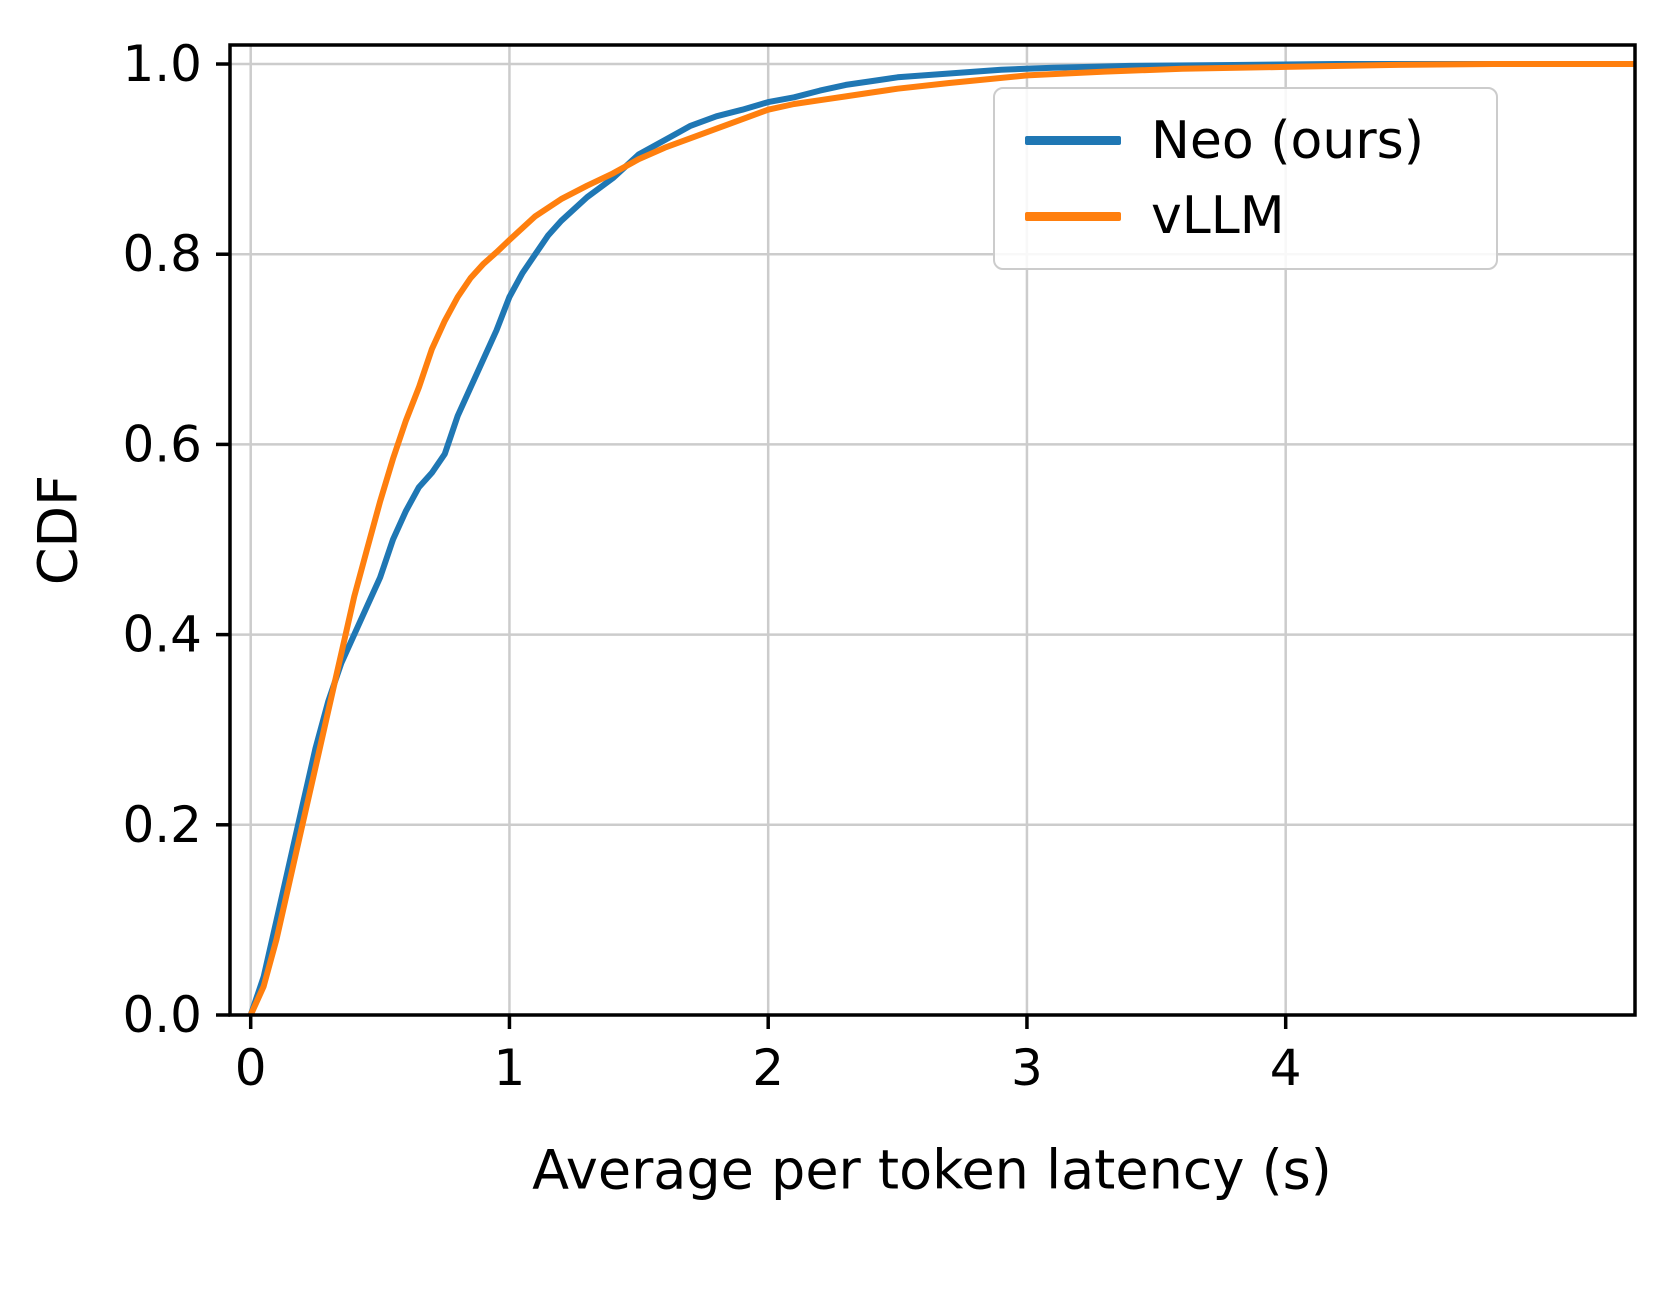 This screenshot has width=1662, height=1302. What do you see at coordinates (1073, 141) in the screenshot?
I see `neo-line-swatch` at bounding box center [1073, 141].